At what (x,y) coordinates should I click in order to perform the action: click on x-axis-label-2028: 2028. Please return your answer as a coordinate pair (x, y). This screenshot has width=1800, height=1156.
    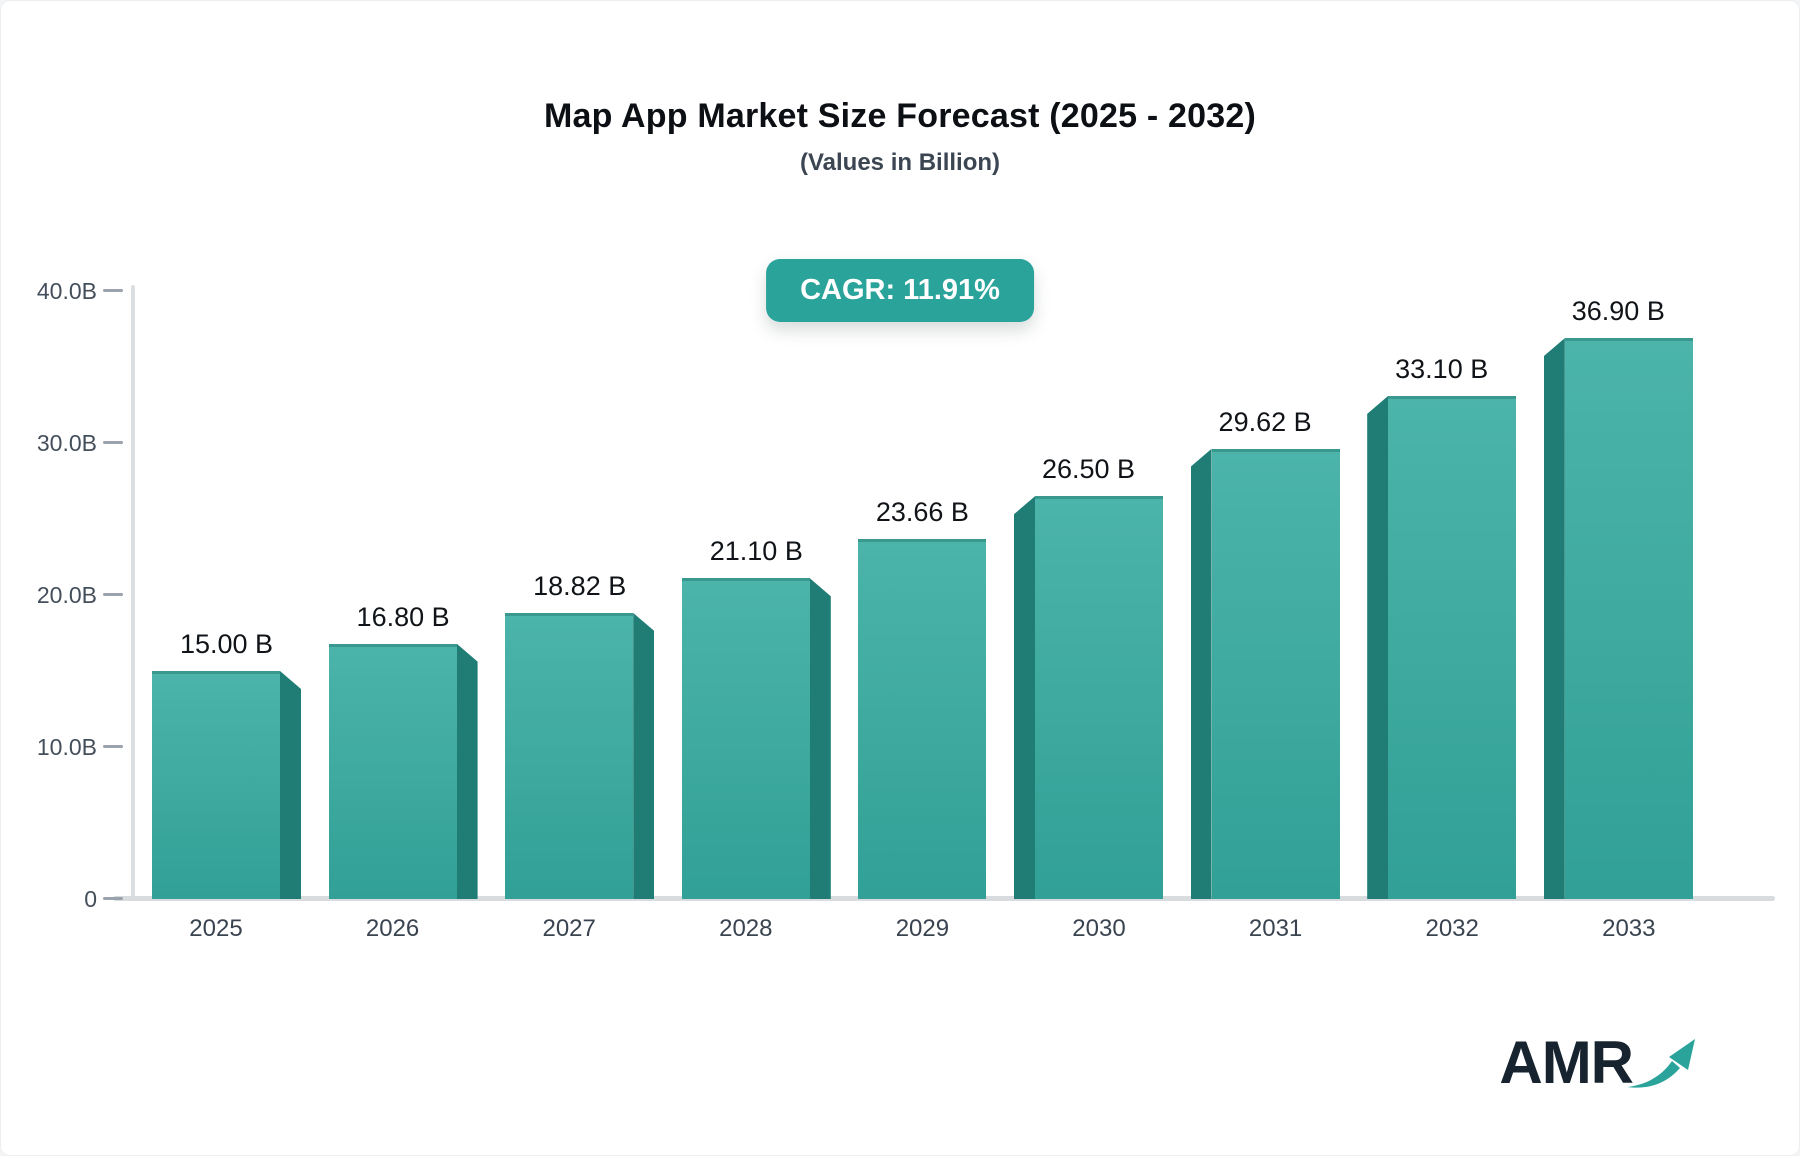
    Looking at the image, I should click on (746, 928).